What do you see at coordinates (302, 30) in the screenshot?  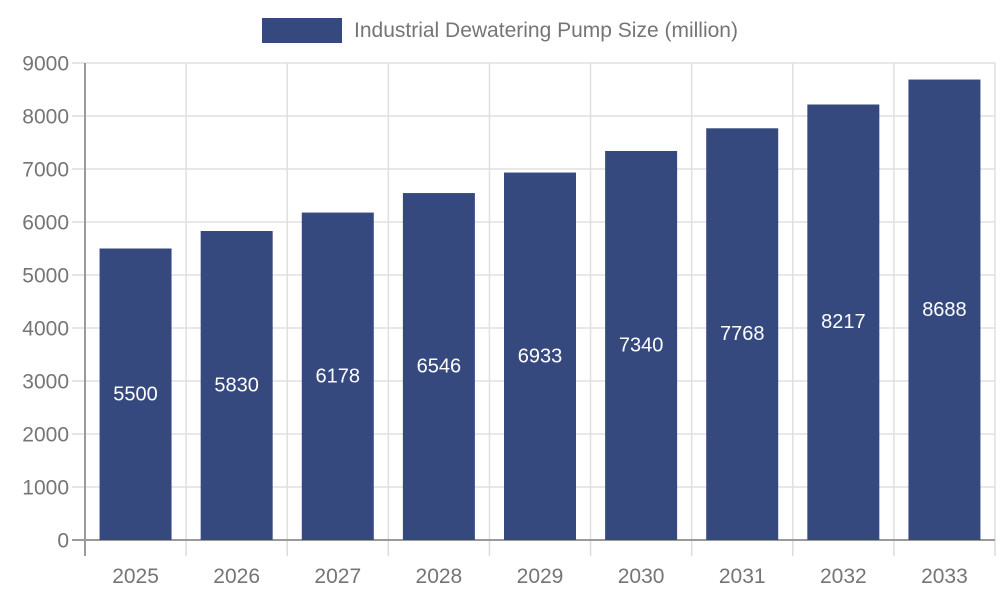 I see `legend-swatch` at bounding box center [302, 30].